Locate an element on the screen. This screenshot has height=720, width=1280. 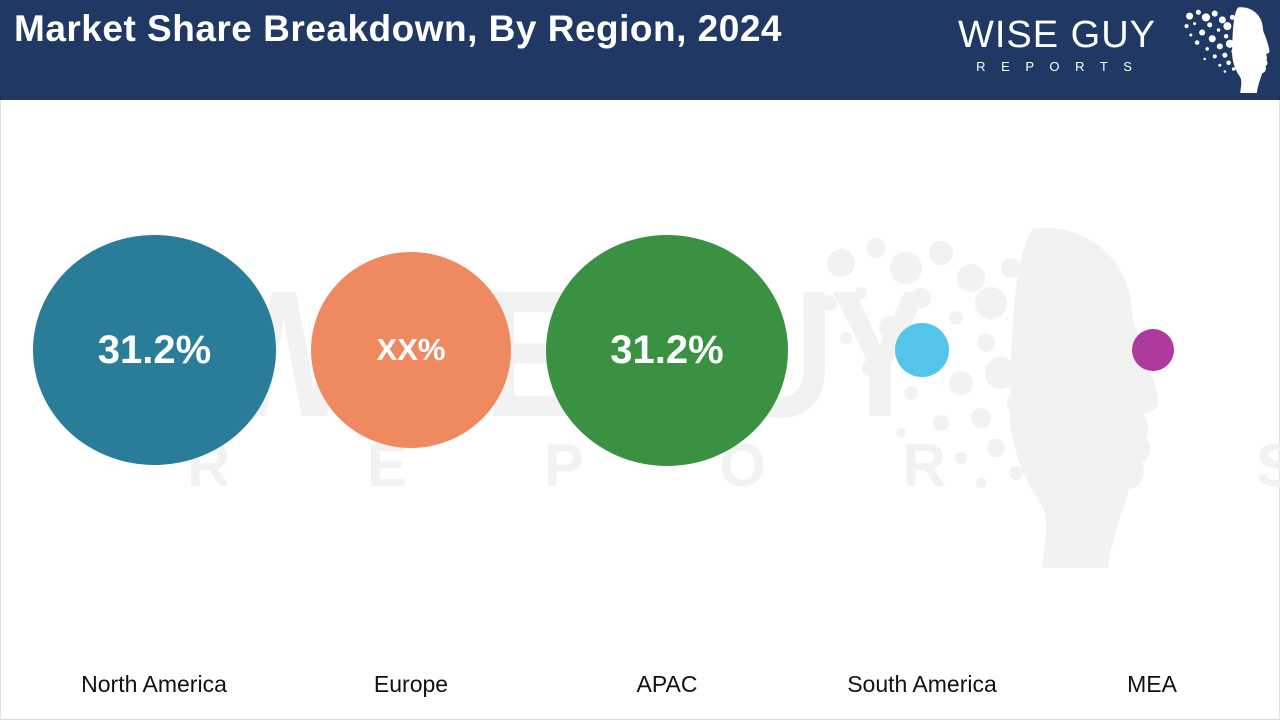
category-label-mea: MEA is located at coordinates (1152, 684).